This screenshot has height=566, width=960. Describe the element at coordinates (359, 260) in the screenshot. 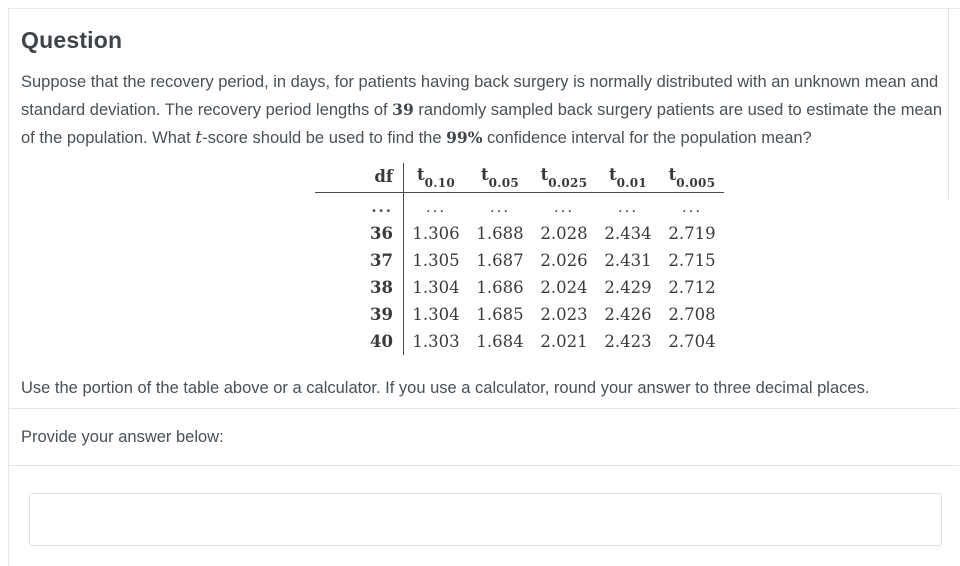

I see `t-table-df-cell: 37` at that location.